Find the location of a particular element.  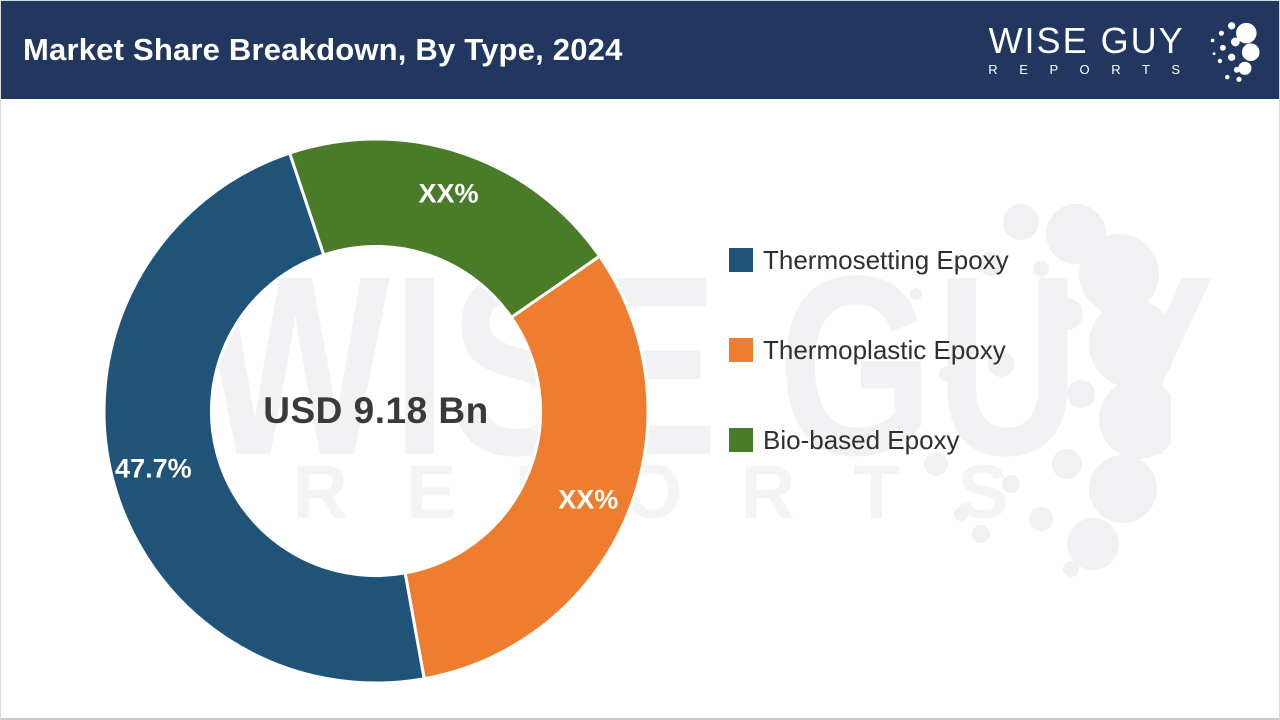

slice-label: 47.7% is located at coordinates (153, 468).